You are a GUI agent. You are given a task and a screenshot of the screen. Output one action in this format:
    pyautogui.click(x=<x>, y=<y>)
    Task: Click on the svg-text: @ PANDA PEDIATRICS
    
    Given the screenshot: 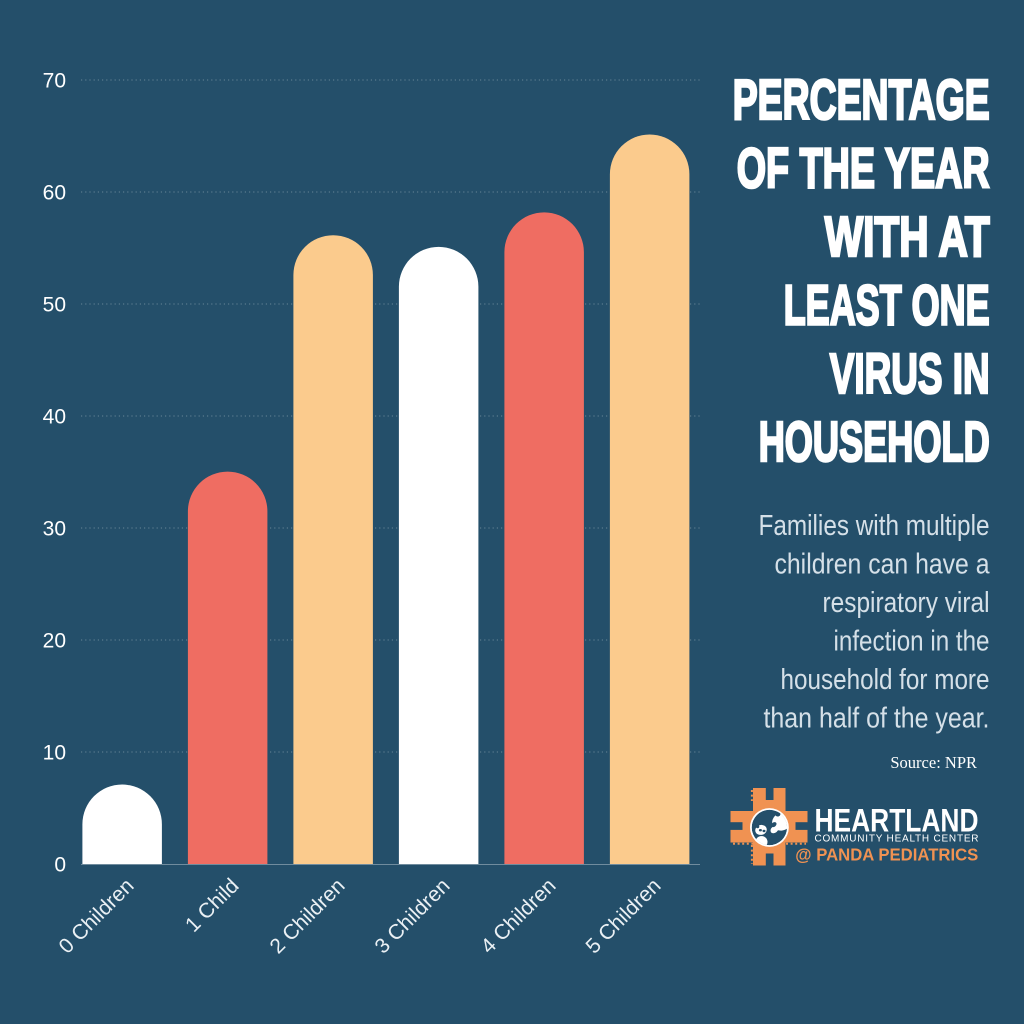 What is the action you would take?
    pyautogui.click(x=886, y=854)
    